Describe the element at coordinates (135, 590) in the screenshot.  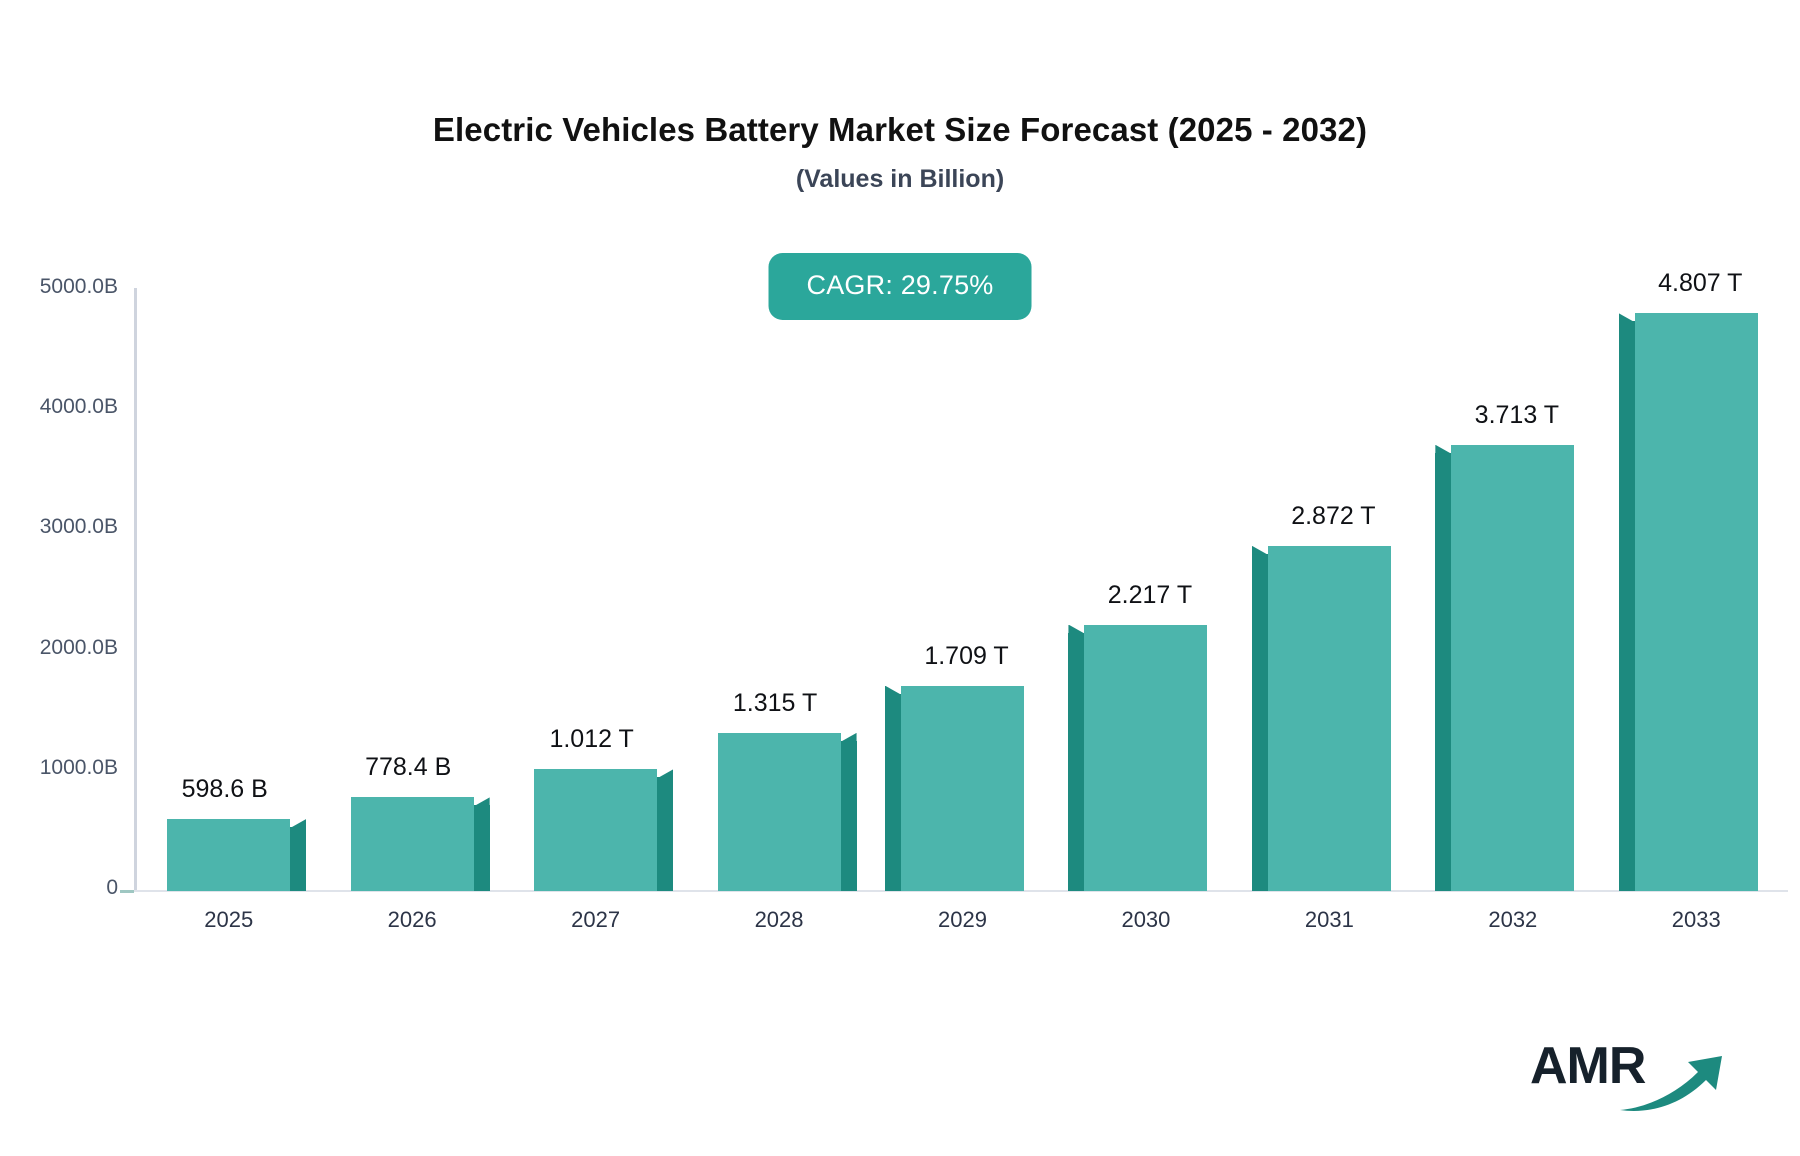
I see `y-axis-line` at that location.